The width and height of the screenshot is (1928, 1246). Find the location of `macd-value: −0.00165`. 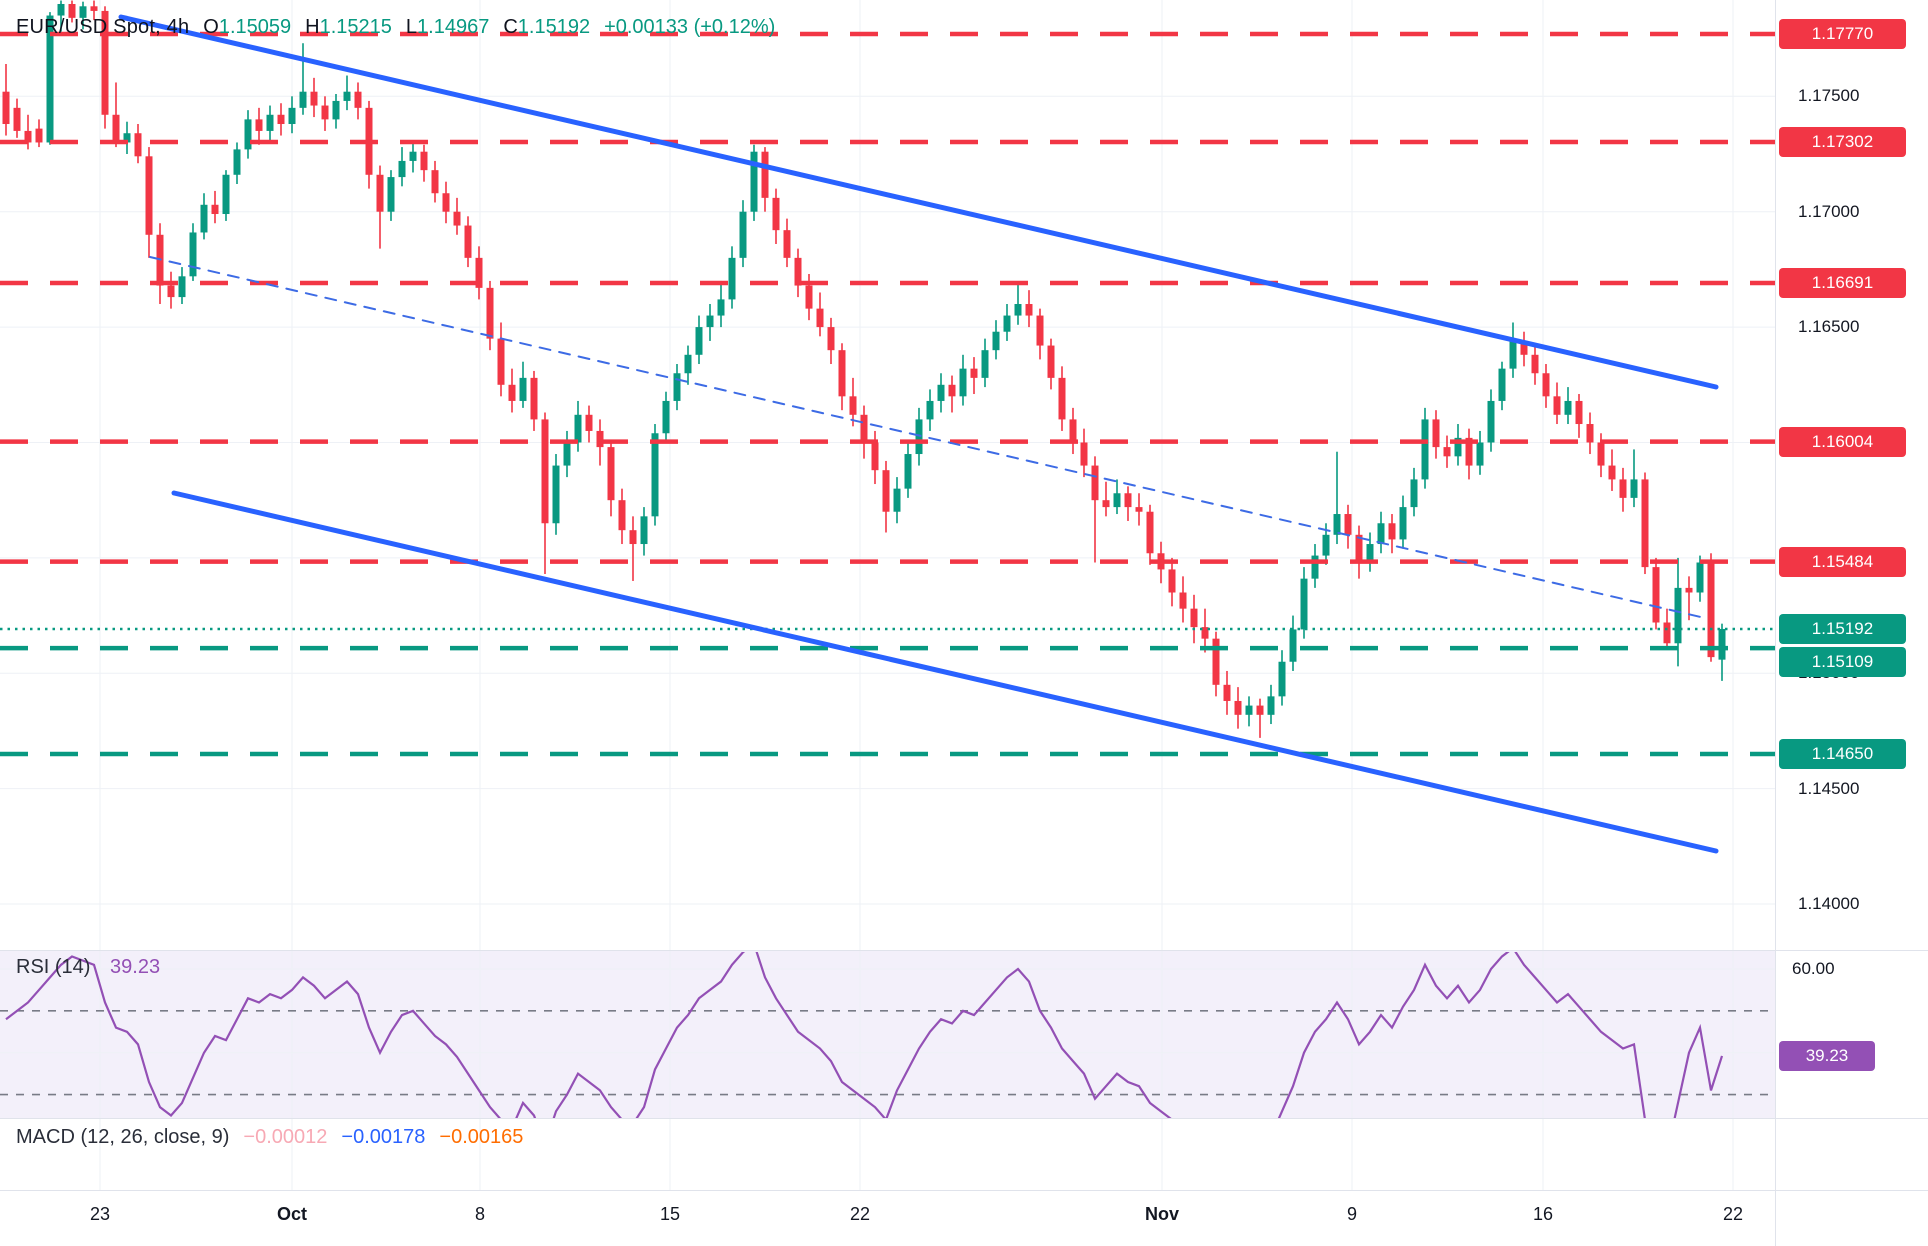

macd-value: −0.00165 is located at coordinates (481, 1137).